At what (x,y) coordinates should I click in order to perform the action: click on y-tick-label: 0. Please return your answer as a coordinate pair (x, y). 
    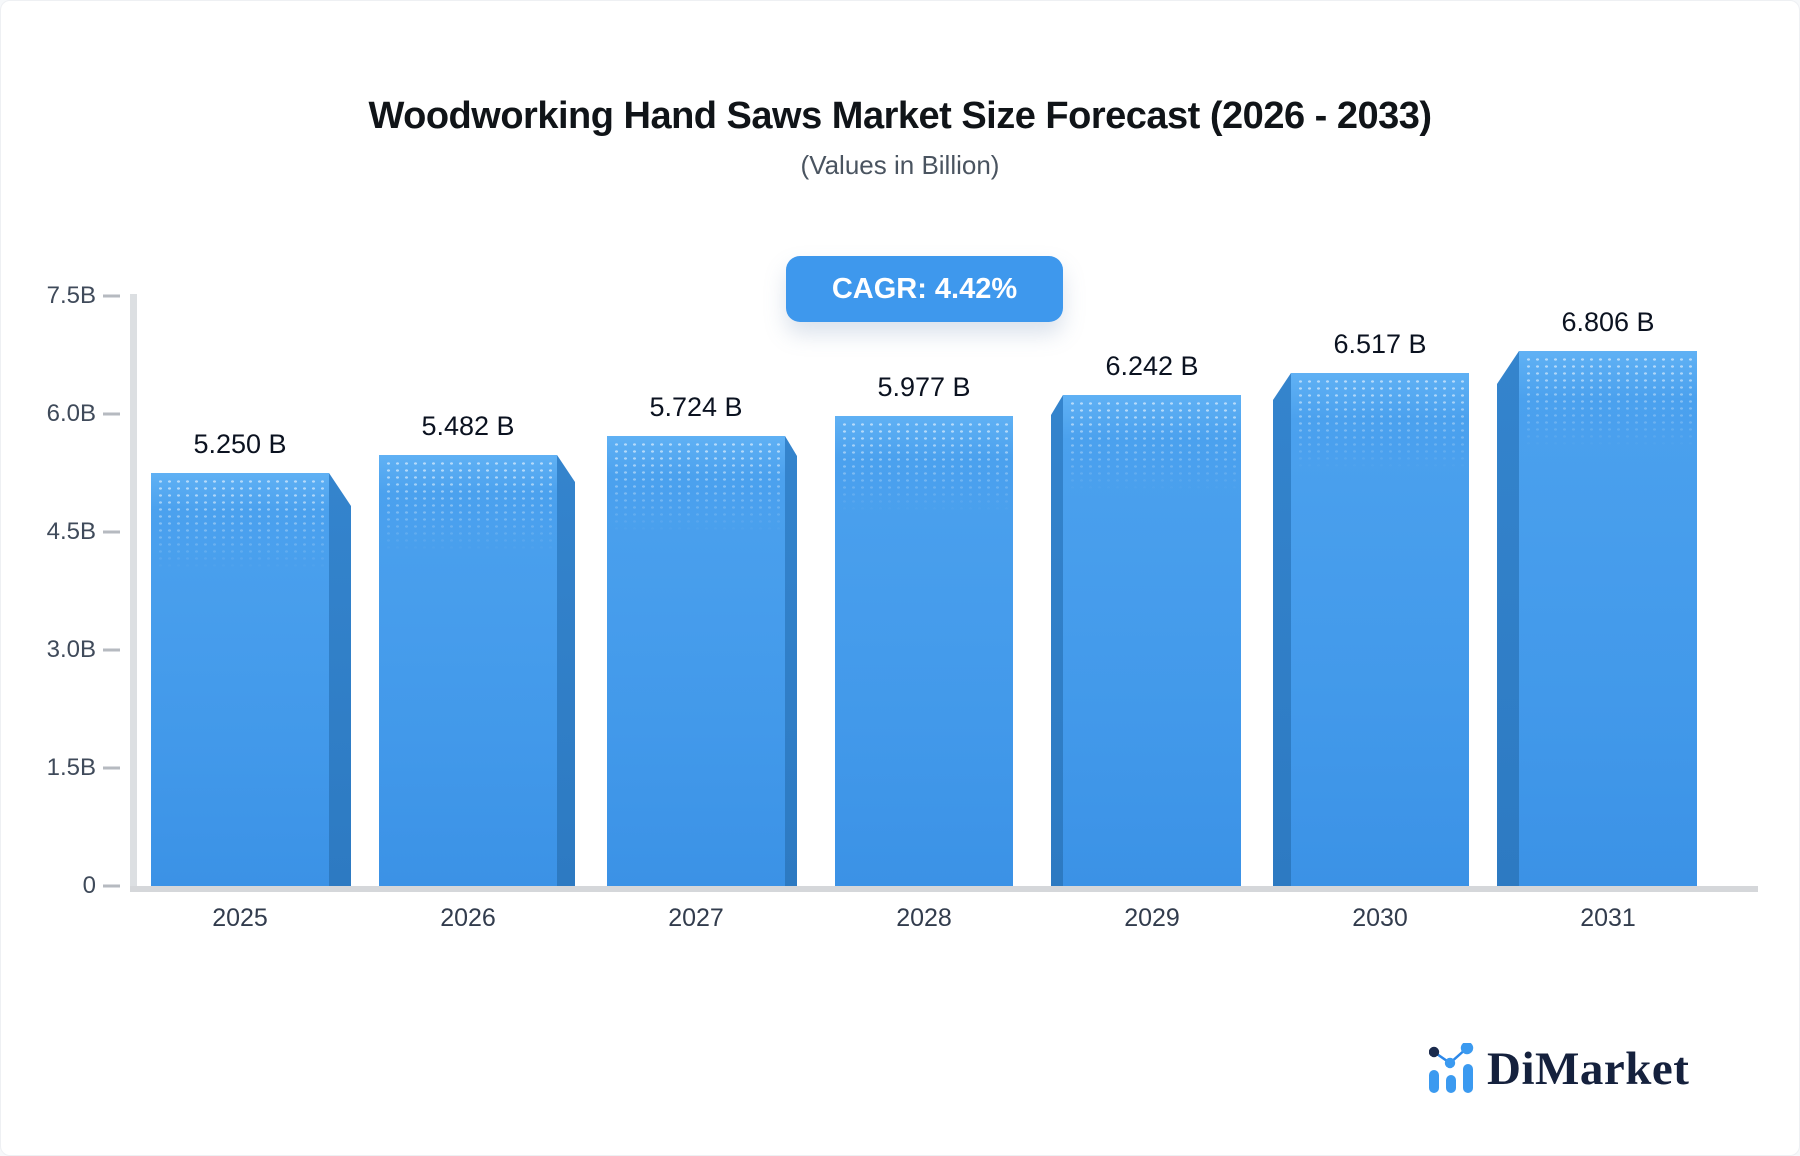
    Looking at the image, I should click on (89, 885).